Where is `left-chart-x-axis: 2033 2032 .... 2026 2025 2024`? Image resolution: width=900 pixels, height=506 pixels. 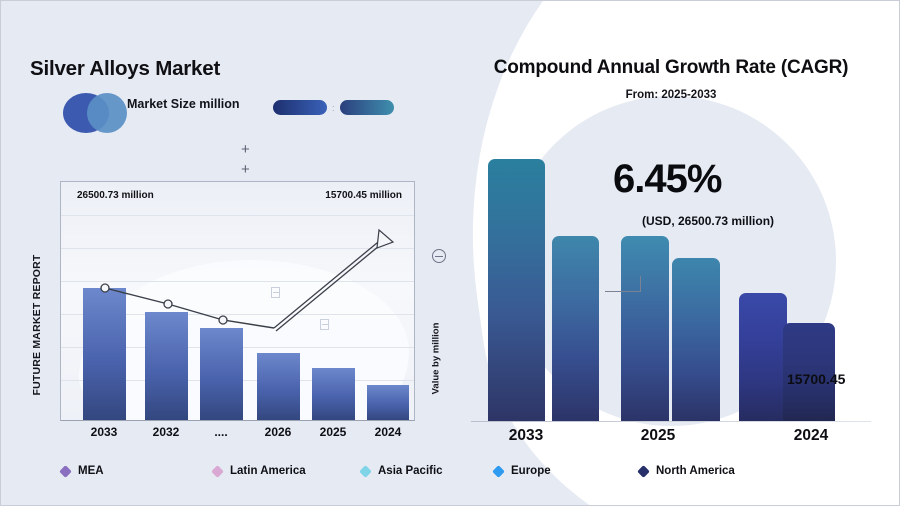 left-chart-x-axis: 2033 2032 .... 2026 2025 2024 is located at coordinates (237, 435).